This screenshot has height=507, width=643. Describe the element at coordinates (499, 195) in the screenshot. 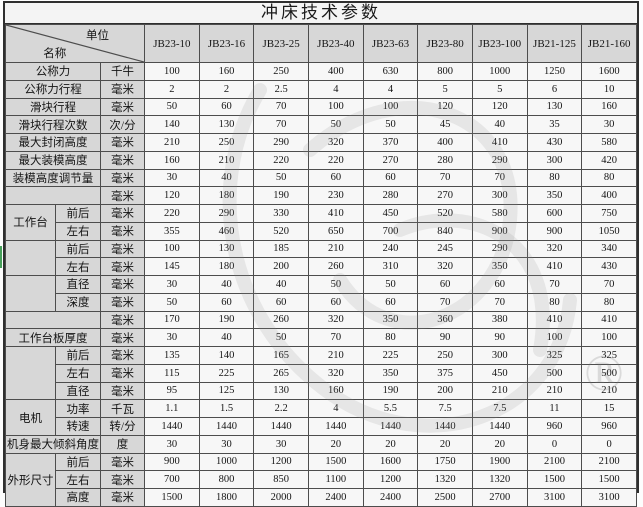

I see `value-cell: 300` at that location.